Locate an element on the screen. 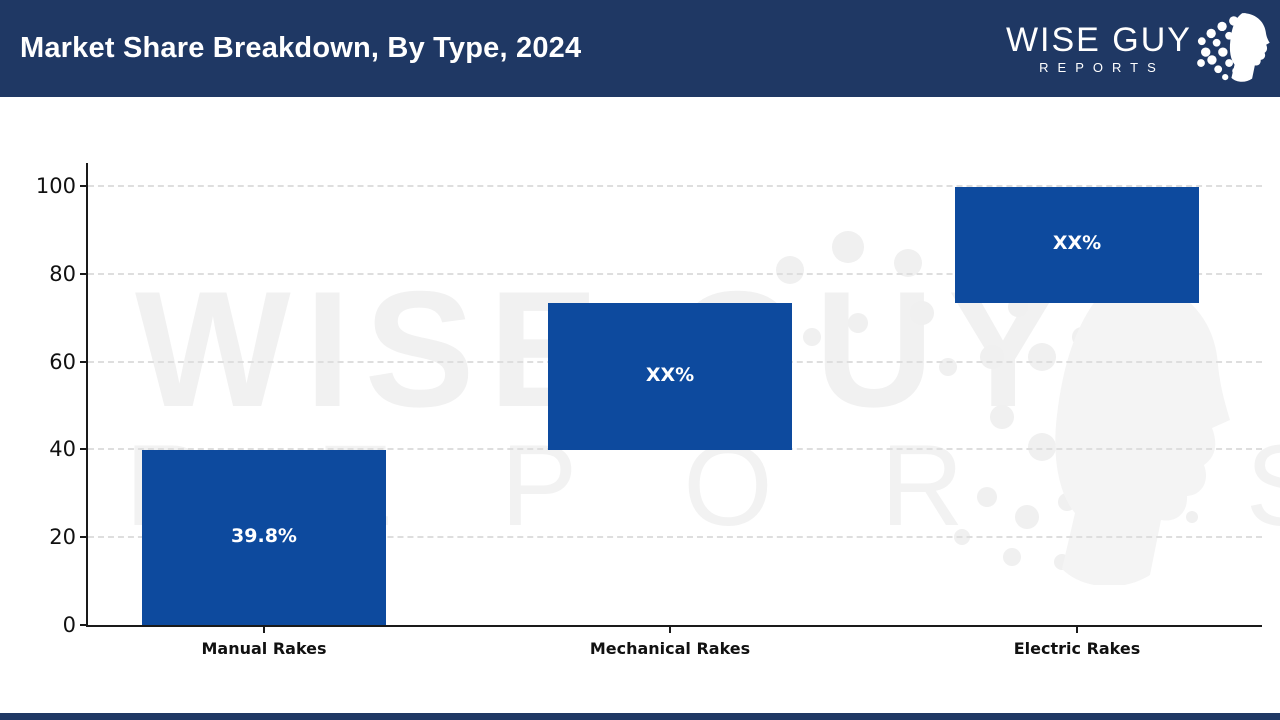 This screenshot has width=1280, height=720. y-tick-label: 0 is located at coordinates (69, 625).